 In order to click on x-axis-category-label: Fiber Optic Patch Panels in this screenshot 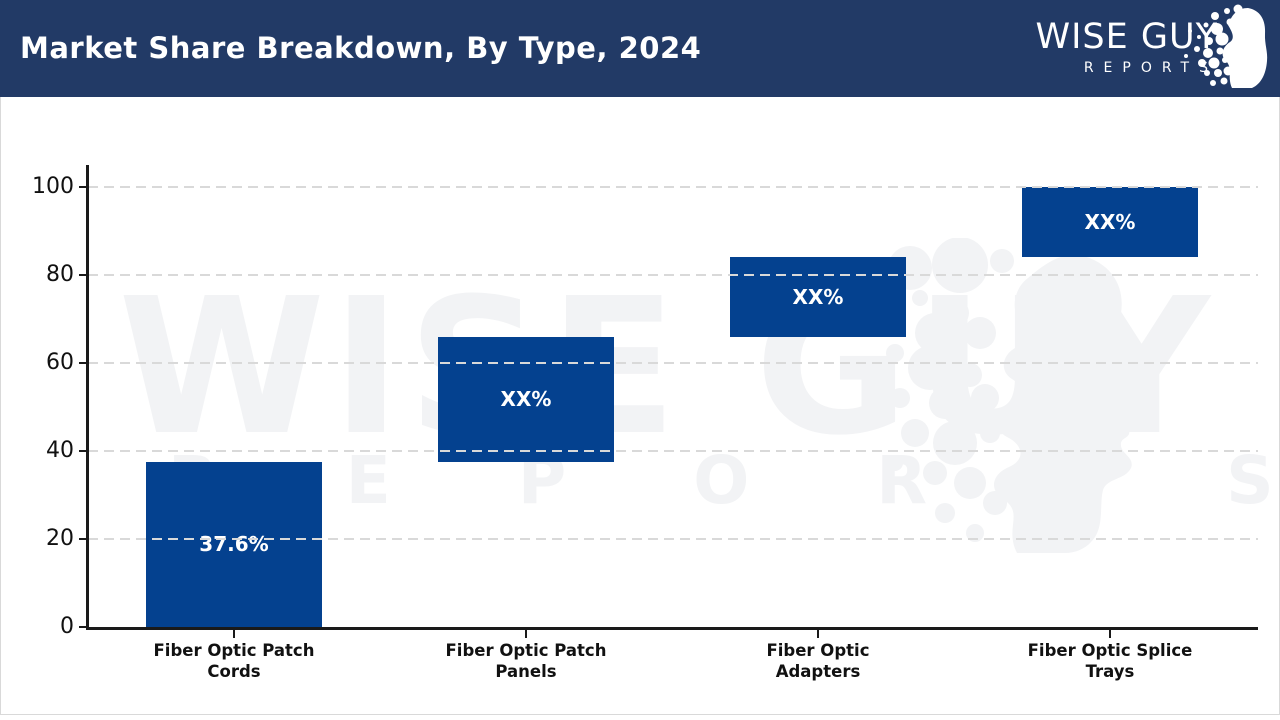, I will do `click(526, 661)`.